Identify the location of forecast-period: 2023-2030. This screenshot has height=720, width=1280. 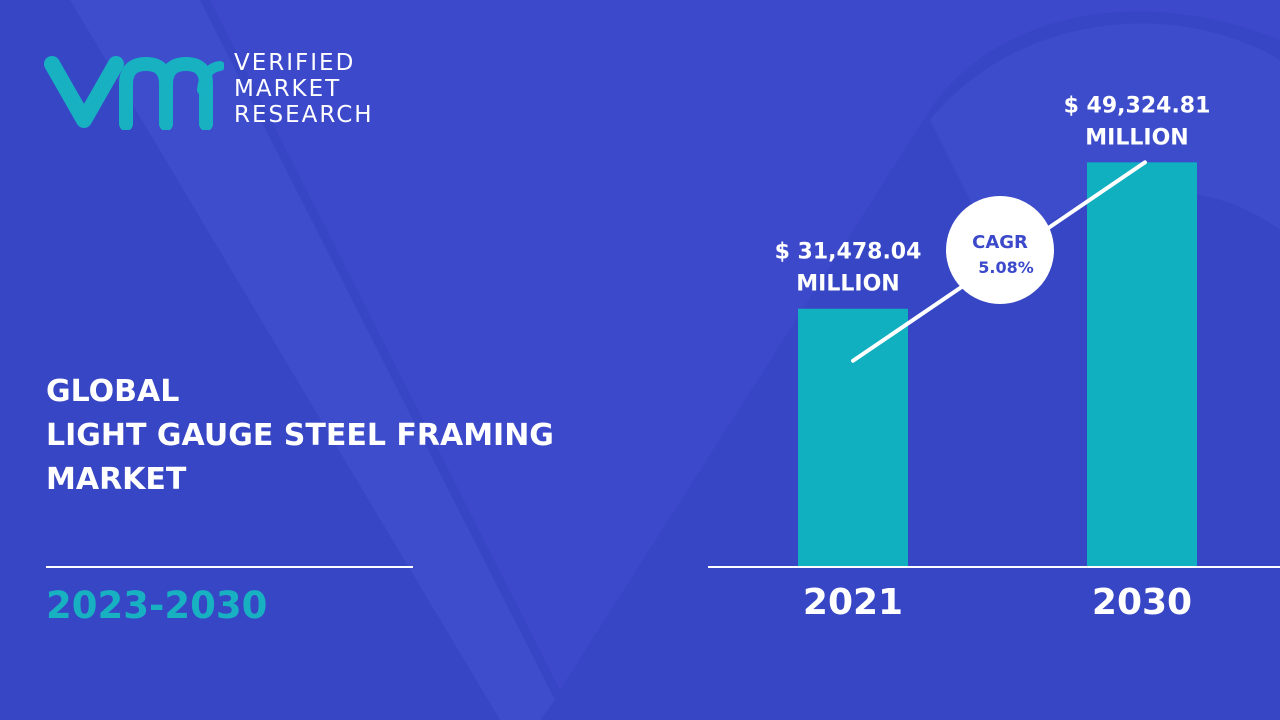
(157, 605).